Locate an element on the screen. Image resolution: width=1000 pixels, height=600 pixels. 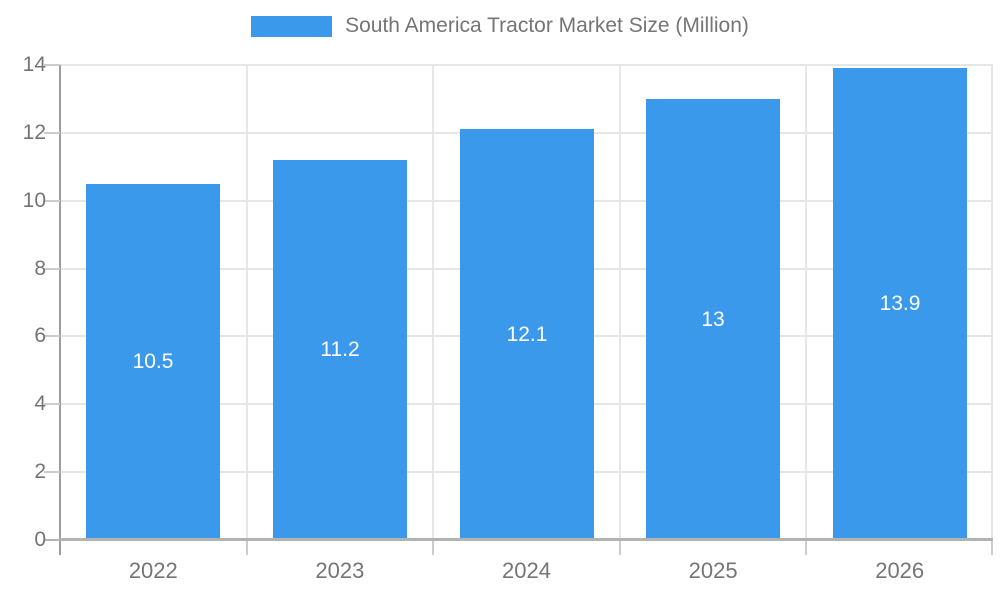
bar-2024: 12.1 is located at coordinates (527, 334).